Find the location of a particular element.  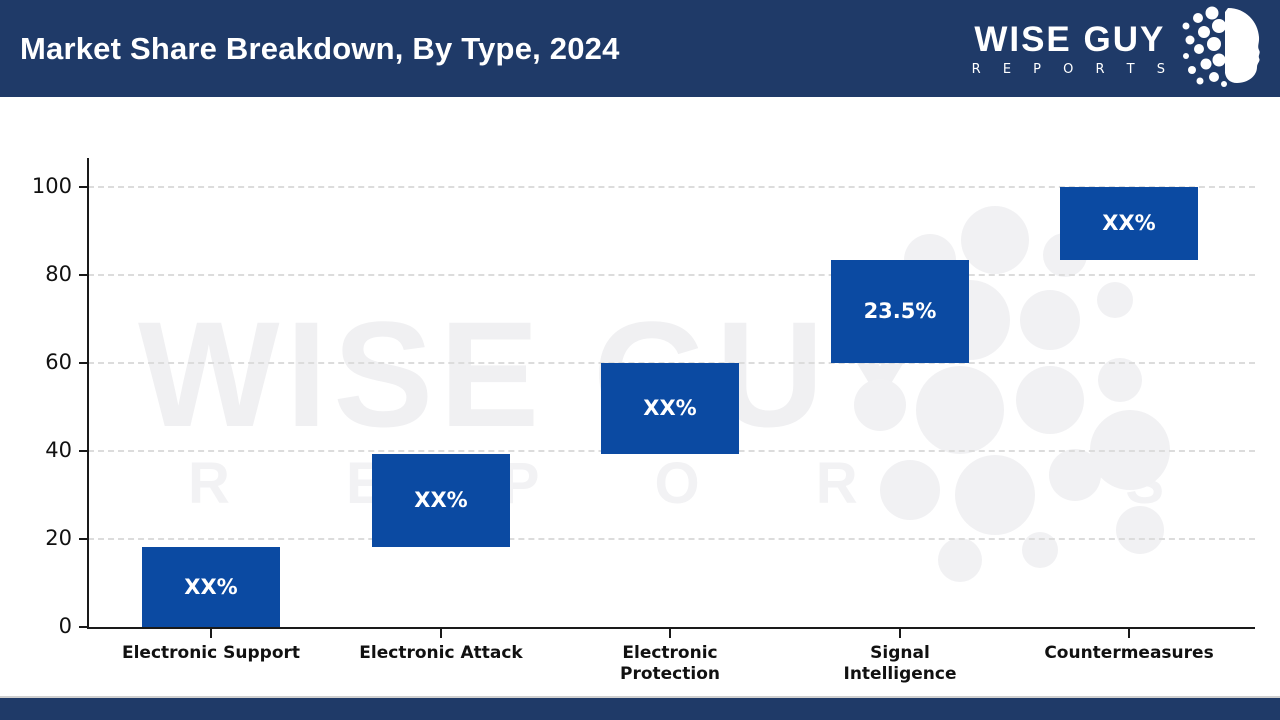

category-label-signal-intelligence: Signal Intelligence is located at coordinates (900, 663).